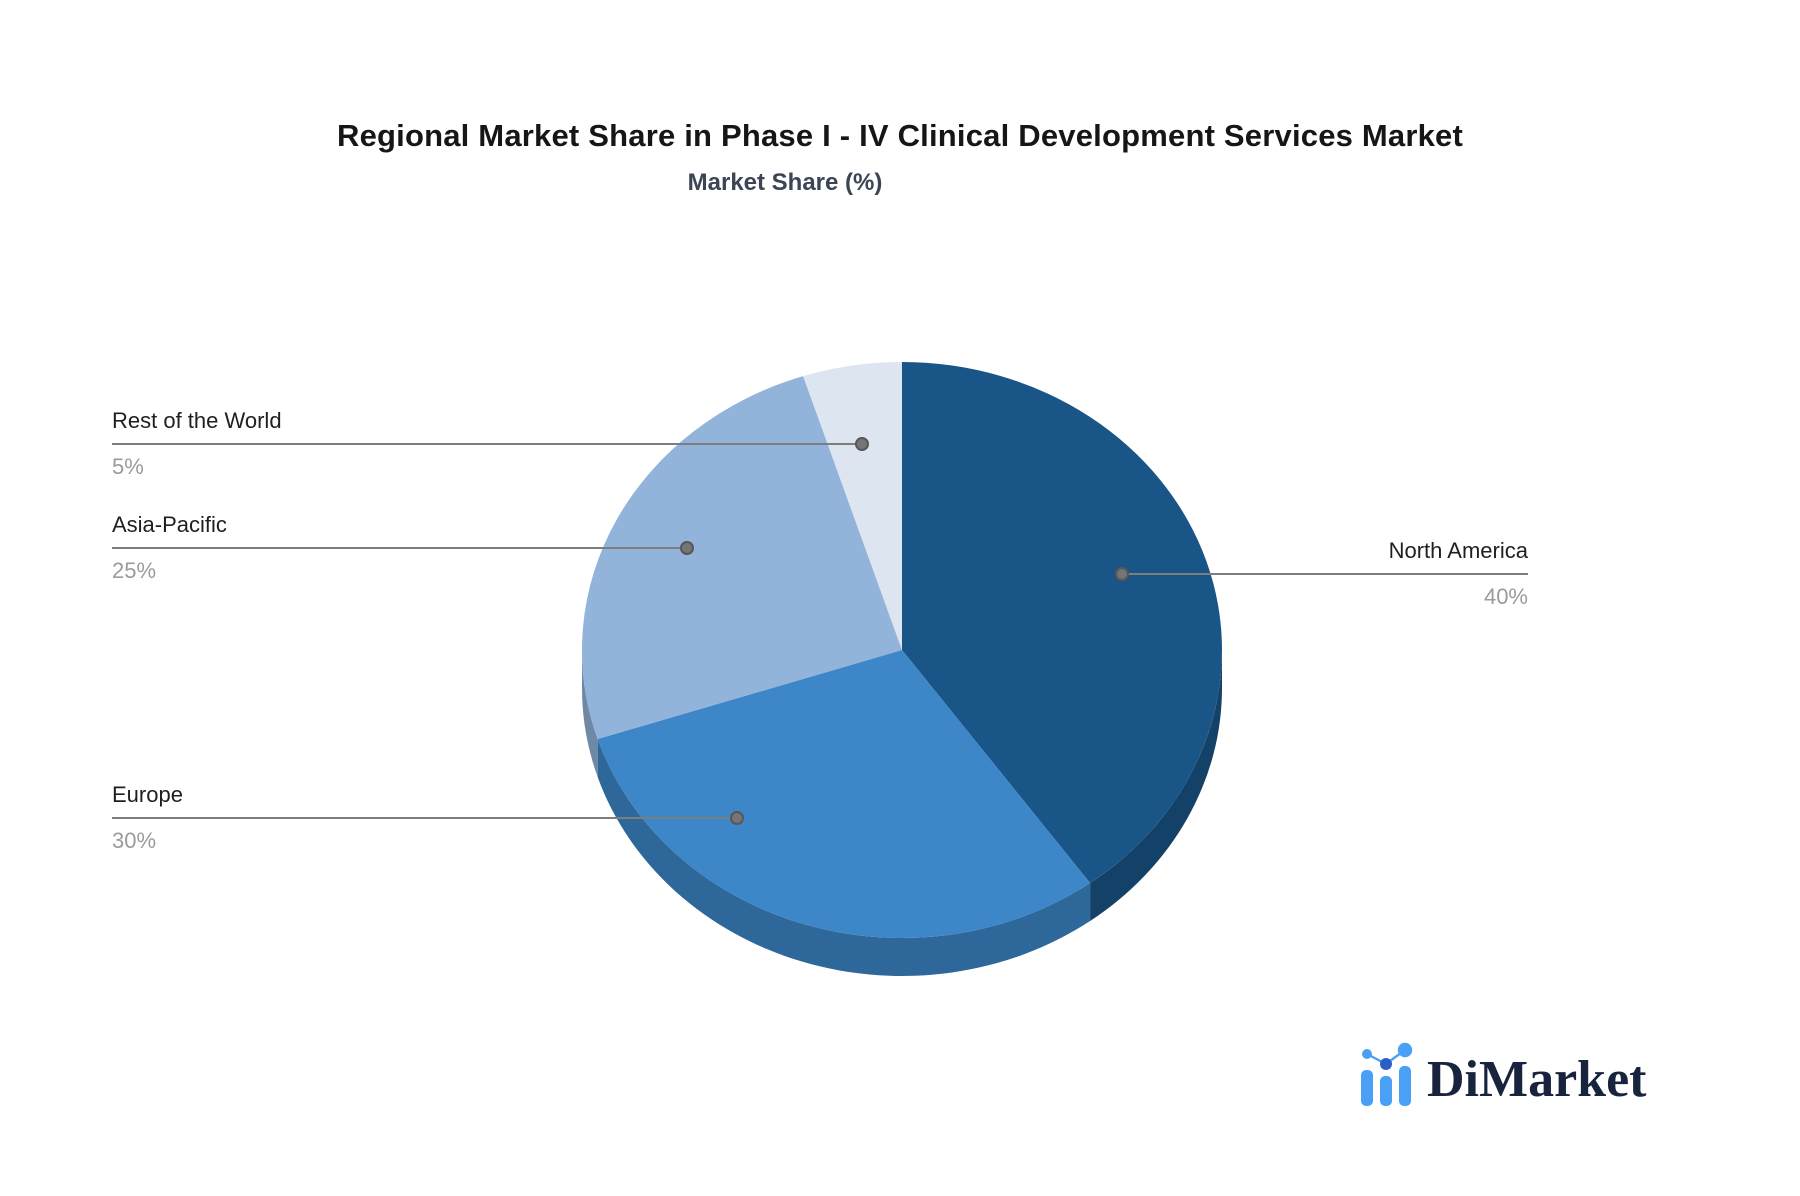  I want to click on pie-slice-side-europe, so click(844, 857).